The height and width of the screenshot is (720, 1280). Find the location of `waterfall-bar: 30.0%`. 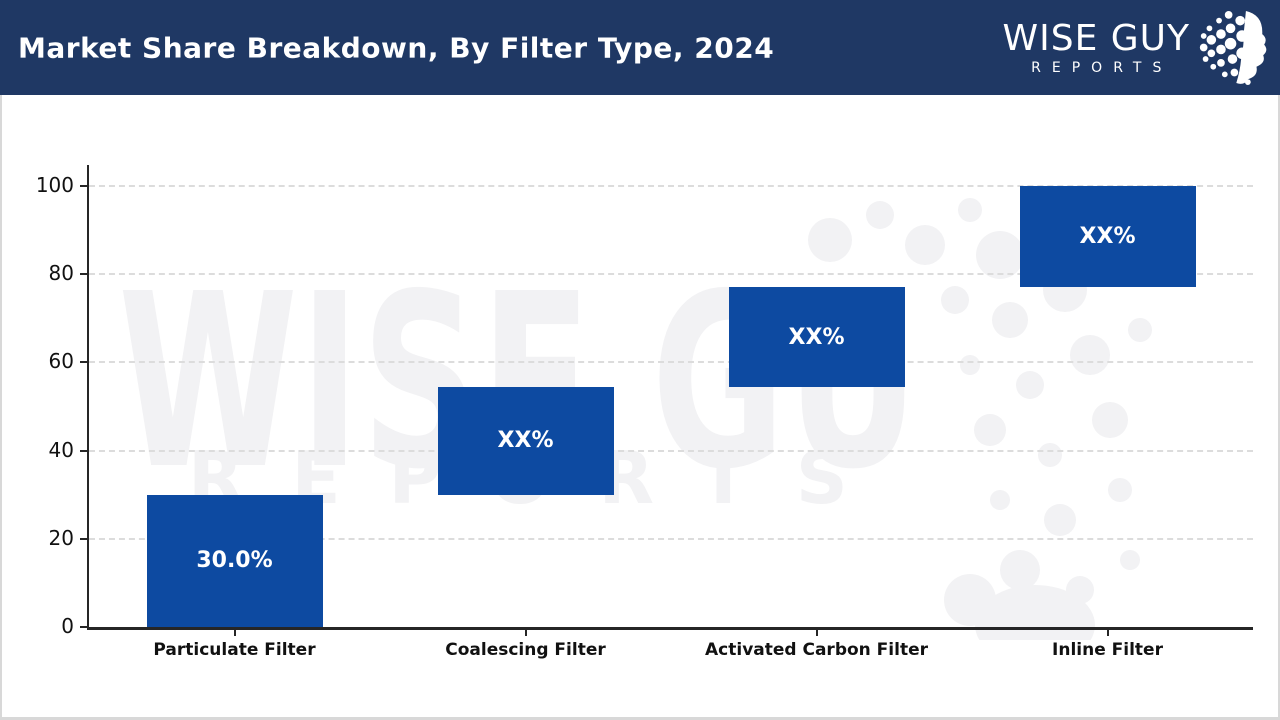

waterfall-bar: 30.0% is located at coordinates (234, 560).